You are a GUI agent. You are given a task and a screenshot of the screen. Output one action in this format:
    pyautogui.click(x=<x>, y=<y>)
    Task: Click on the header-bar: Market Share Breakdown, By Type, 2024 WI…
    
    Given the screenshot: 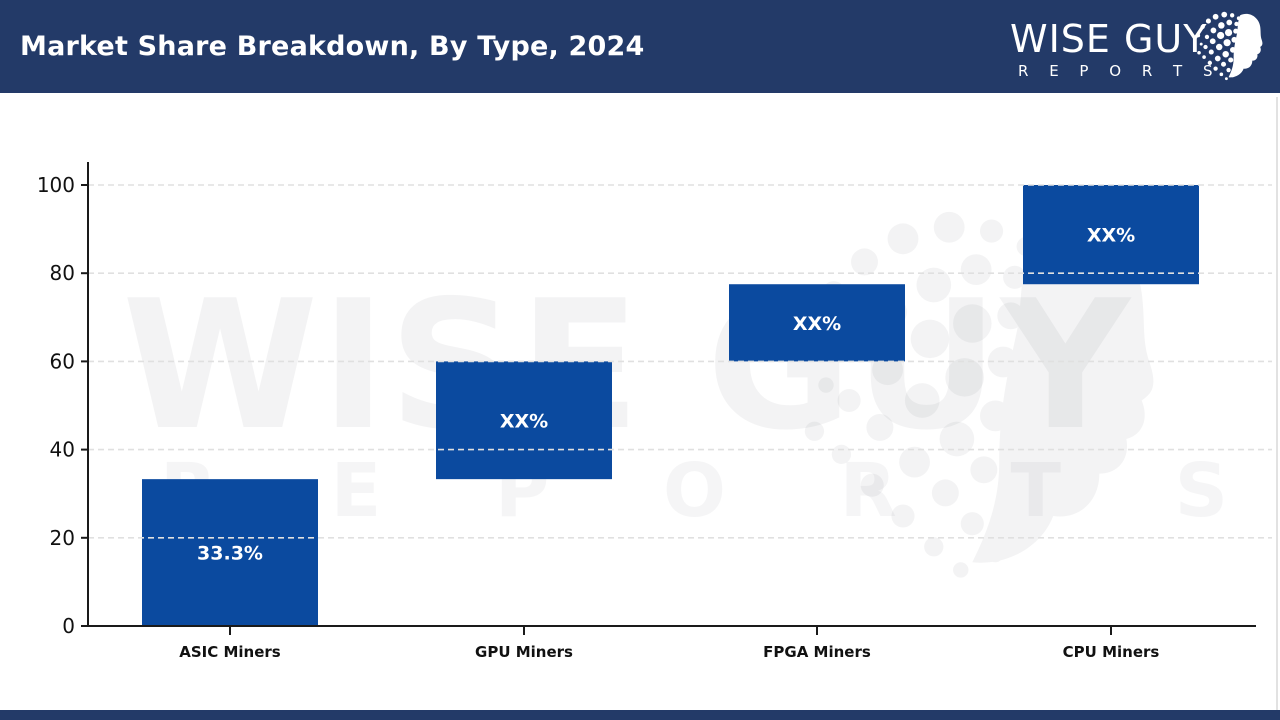 What is the action you would take?
    pyautogui.click(x=640, y=46)
    